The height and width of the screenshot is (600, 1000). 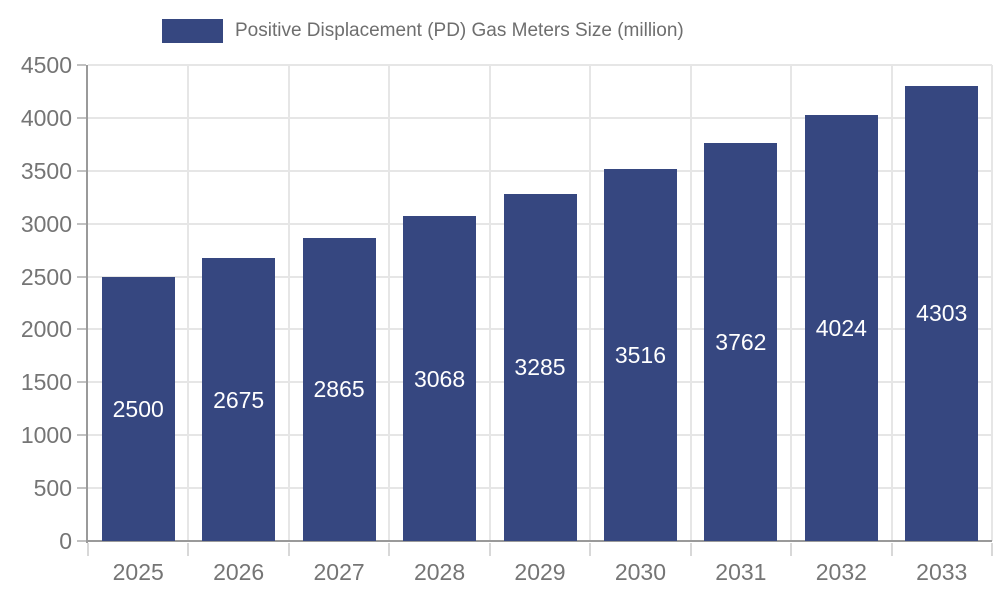 What do you see at coordinates (65, 541) in the screenshot?
I see `y-tick-label: 0` at bounding box center [65, 541].